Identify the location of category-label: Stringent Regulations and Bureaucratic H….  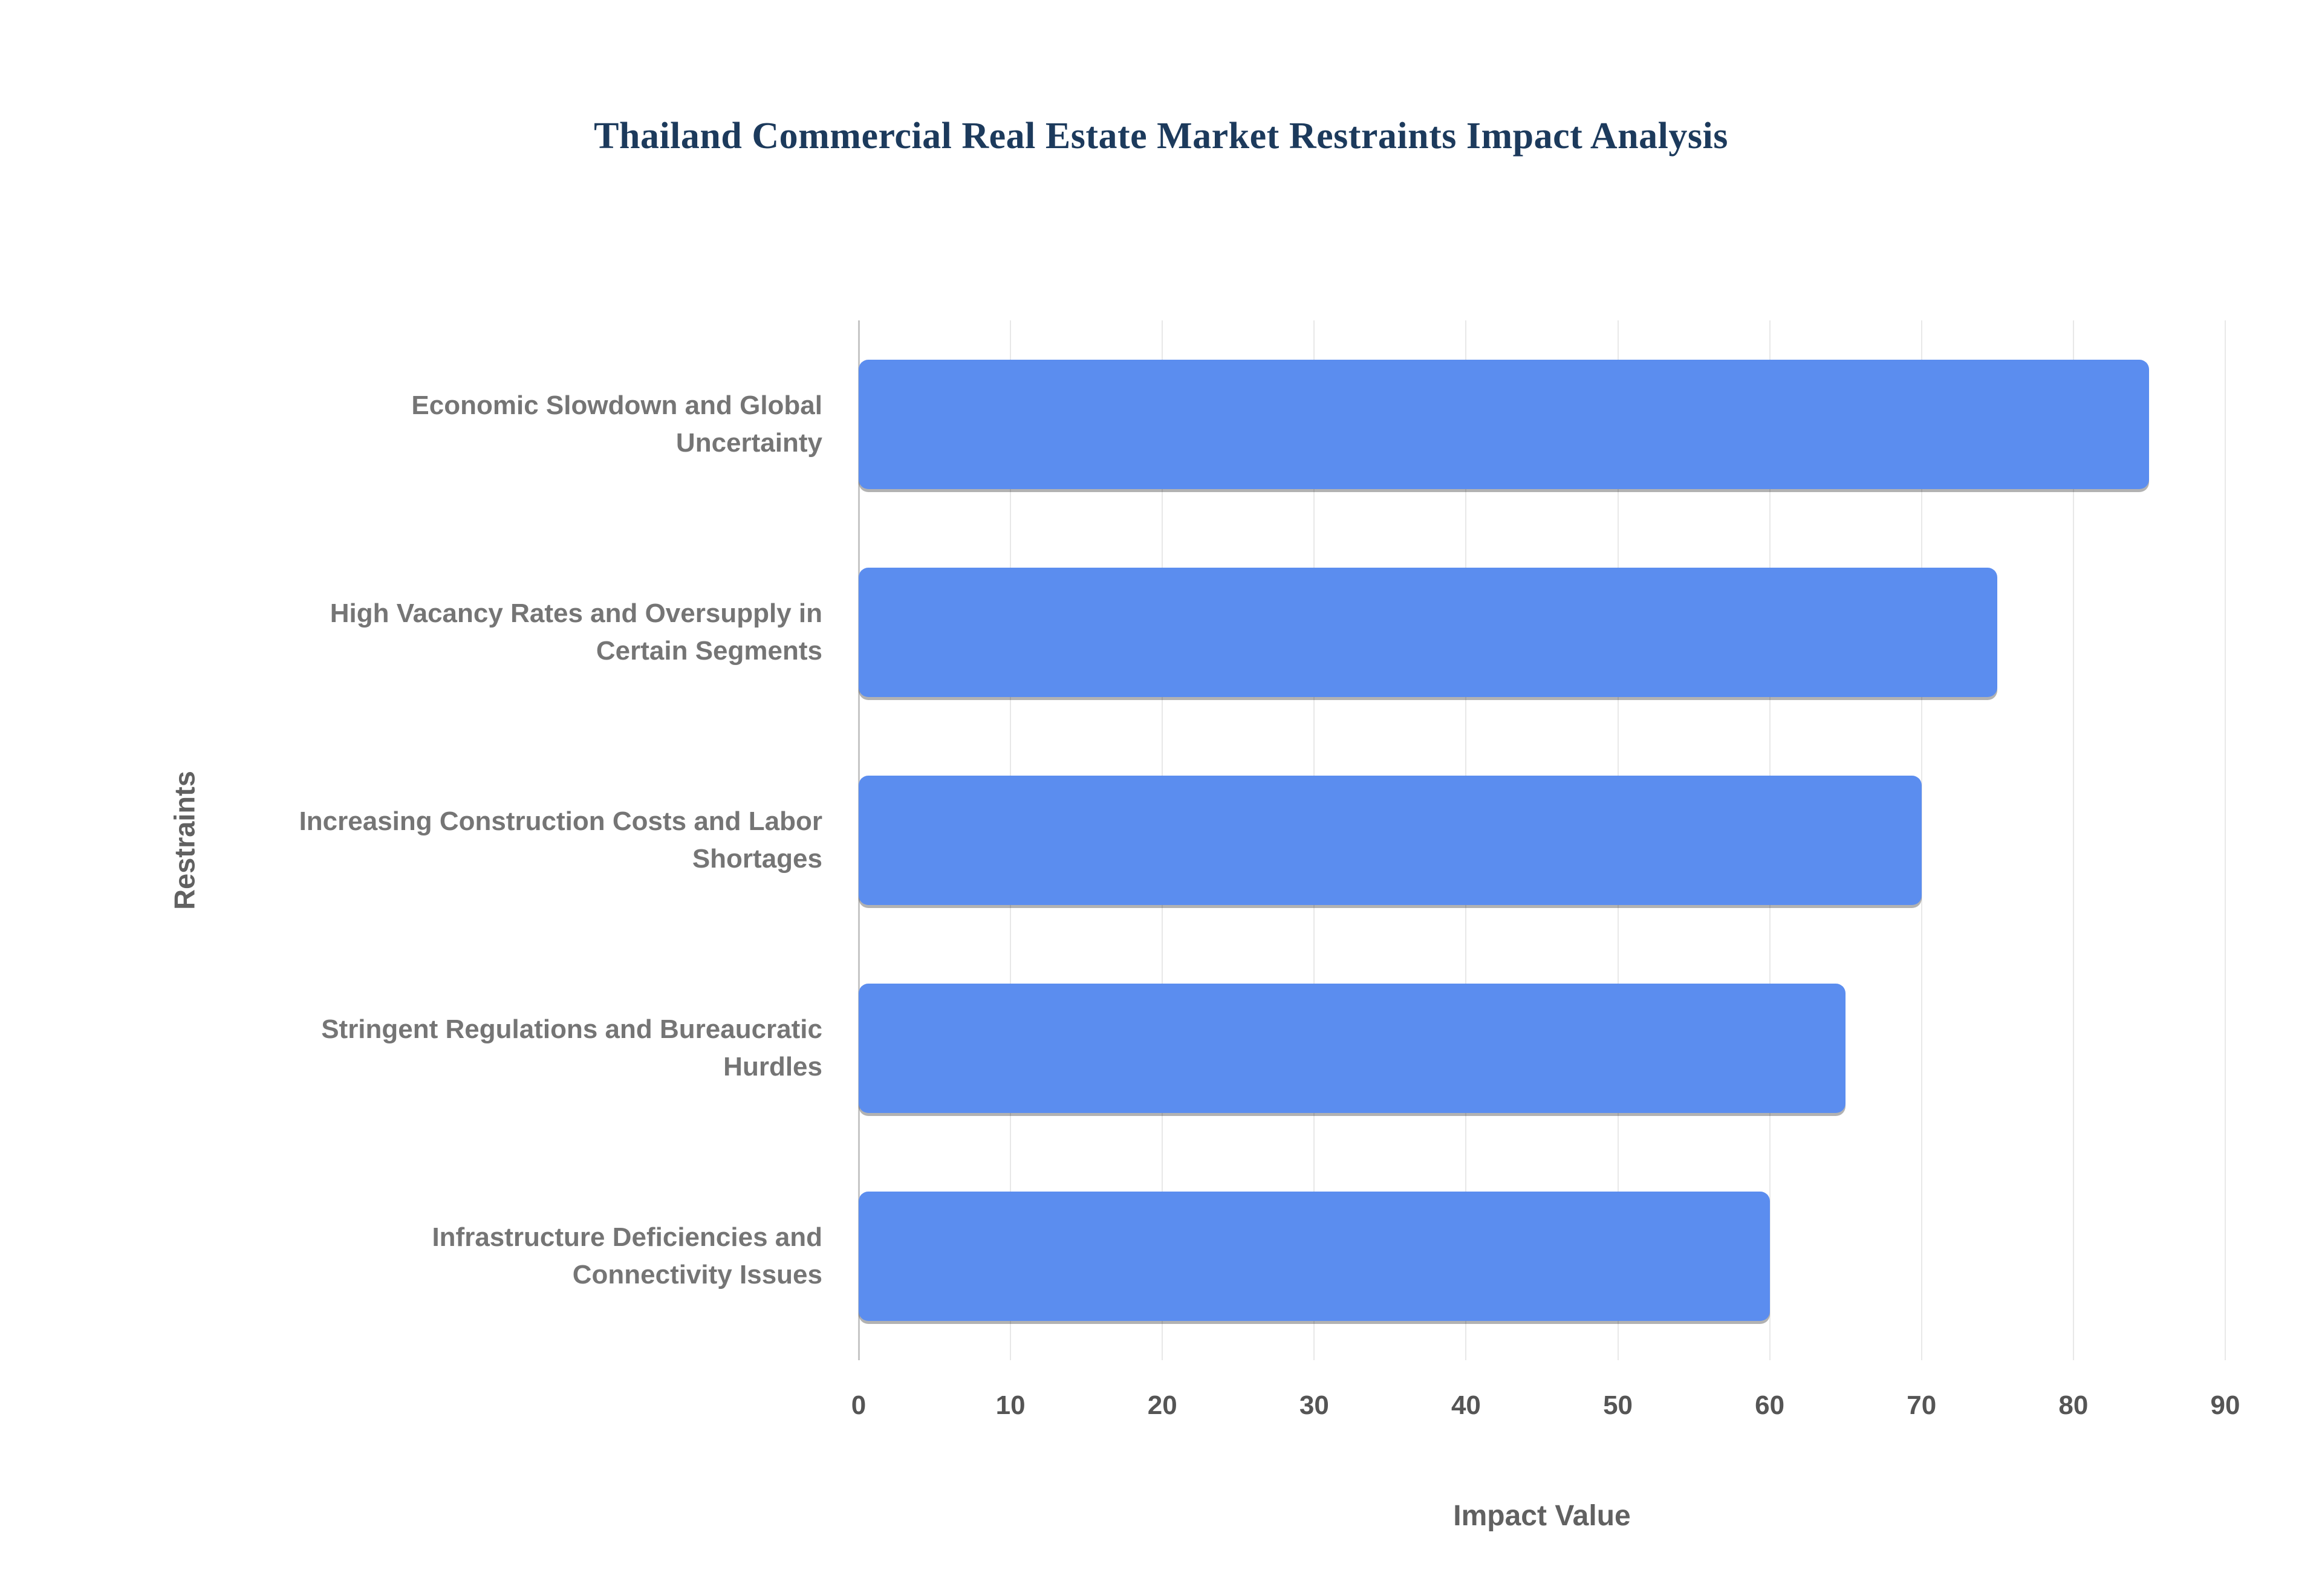
(571, 1048).